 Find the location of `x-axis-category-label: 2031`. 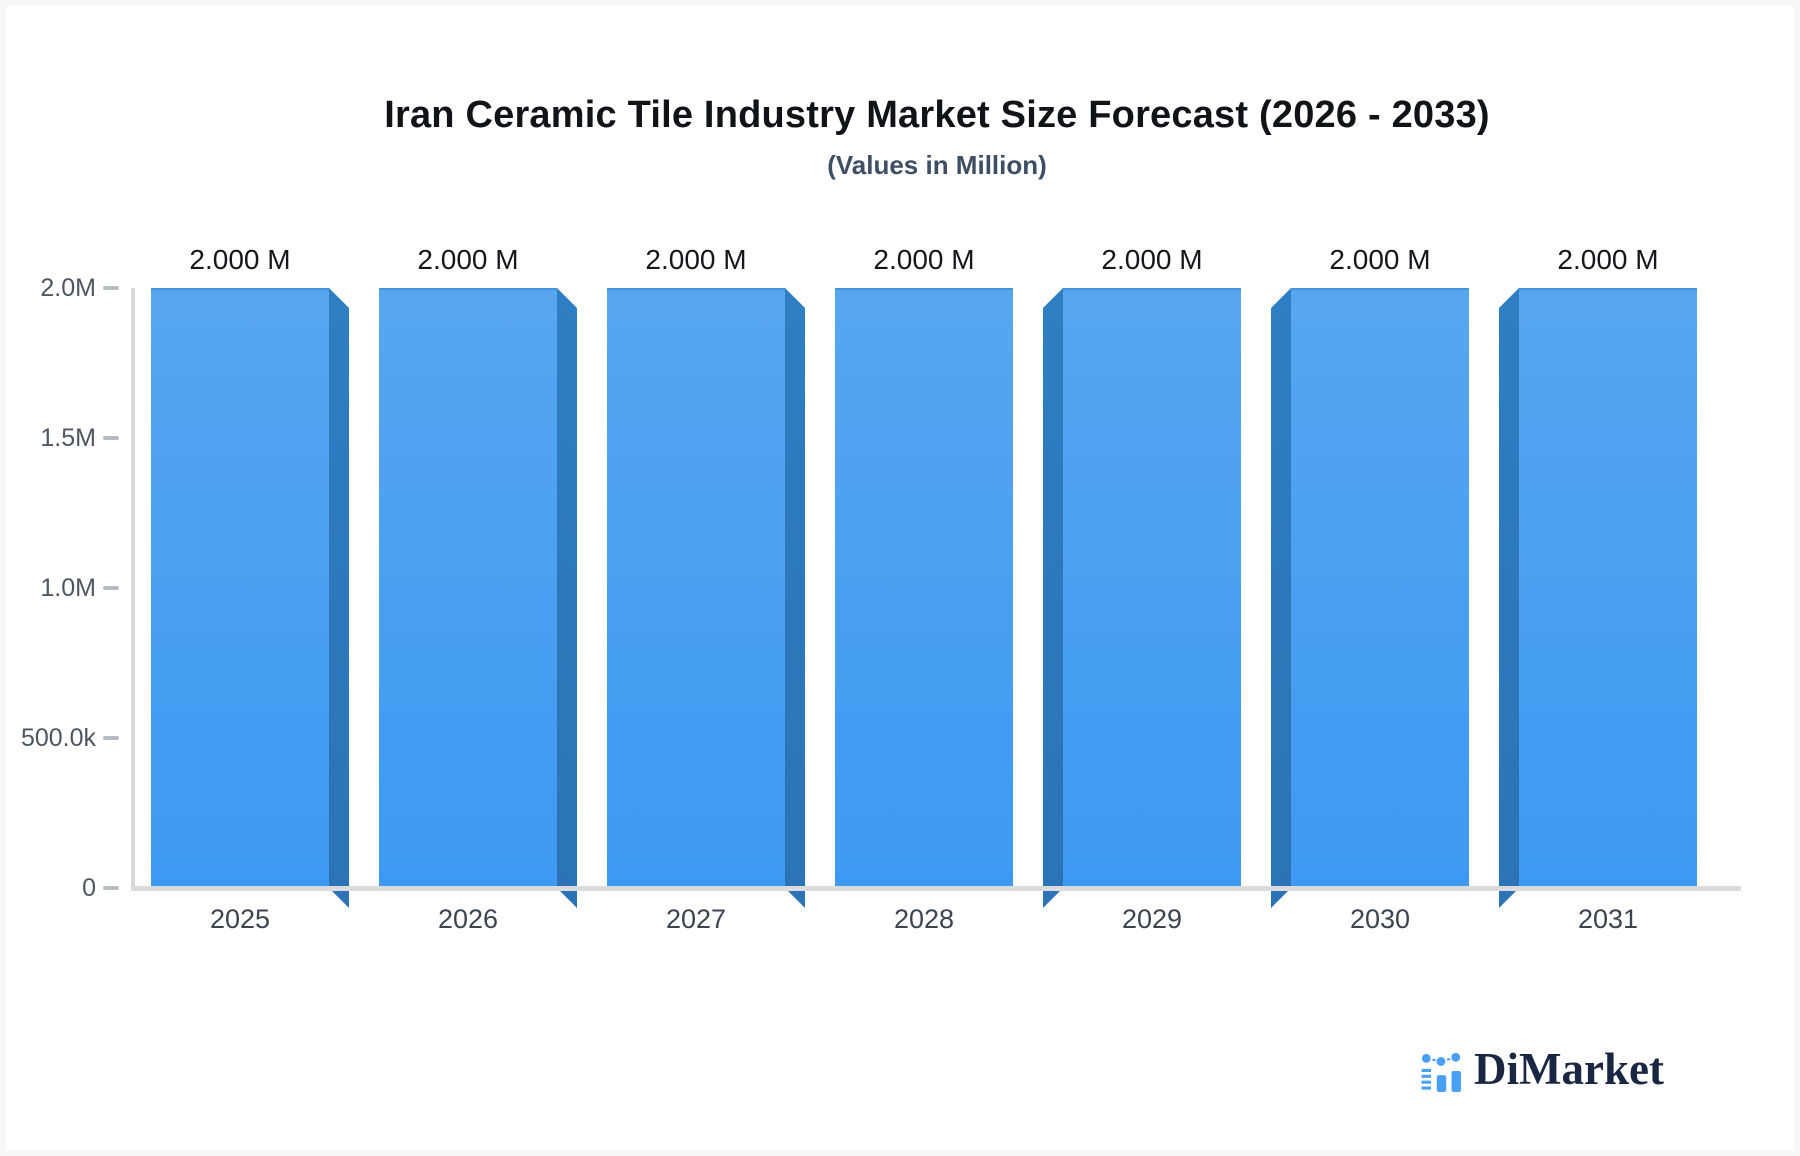

x-axis-category-label: 2031 is located at coordinates (1608, 919).